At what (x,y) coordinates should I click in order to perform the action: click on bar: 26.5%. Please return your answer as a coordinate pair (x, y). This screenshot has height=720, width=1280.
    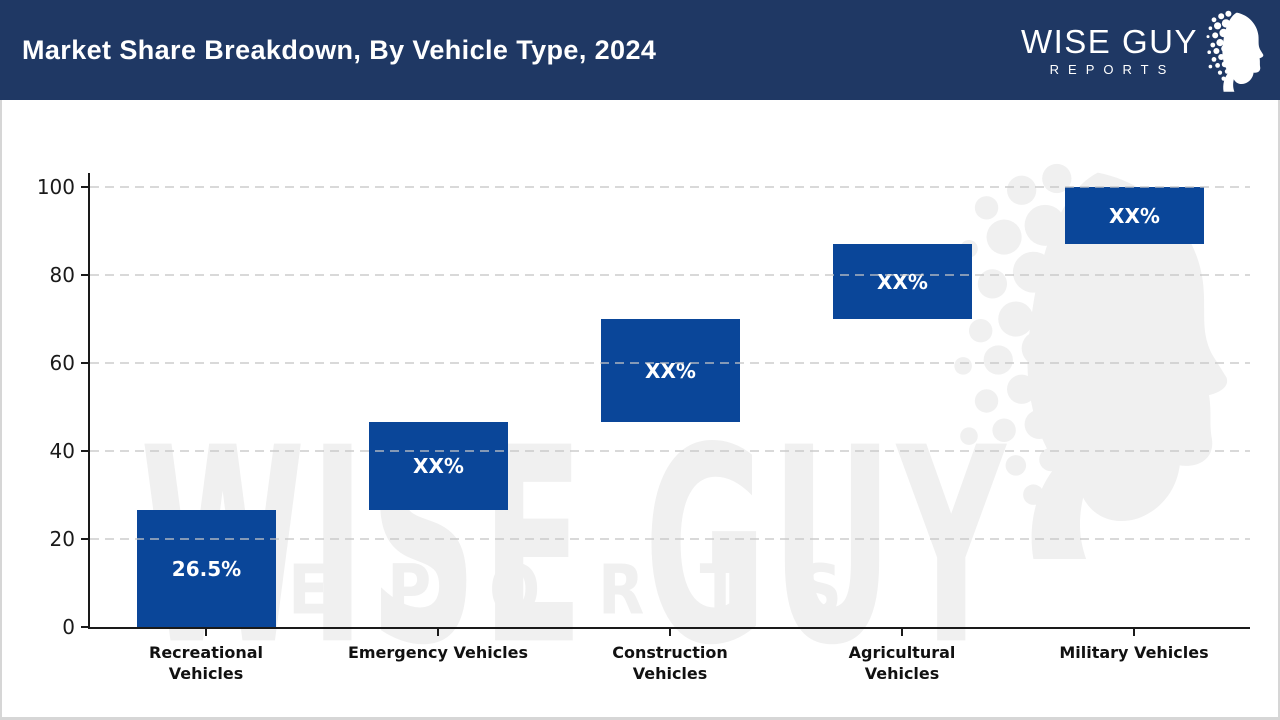
    Looking at the image, I should click on (206, 568).